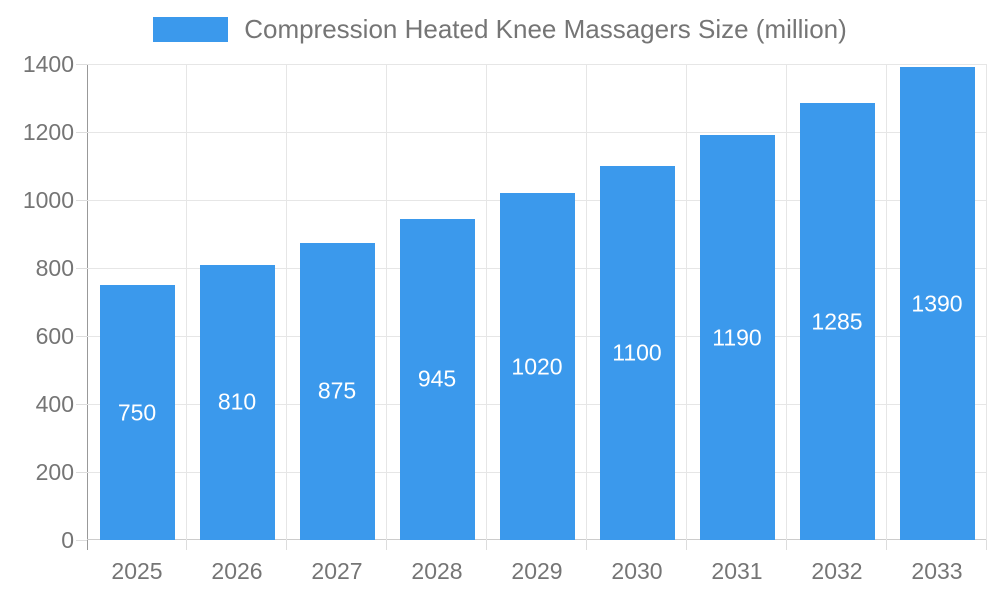 Image resolution: width=1000 pixels, height=600 pixels. I want to click on bar-2026: 810, so click(237, 402).